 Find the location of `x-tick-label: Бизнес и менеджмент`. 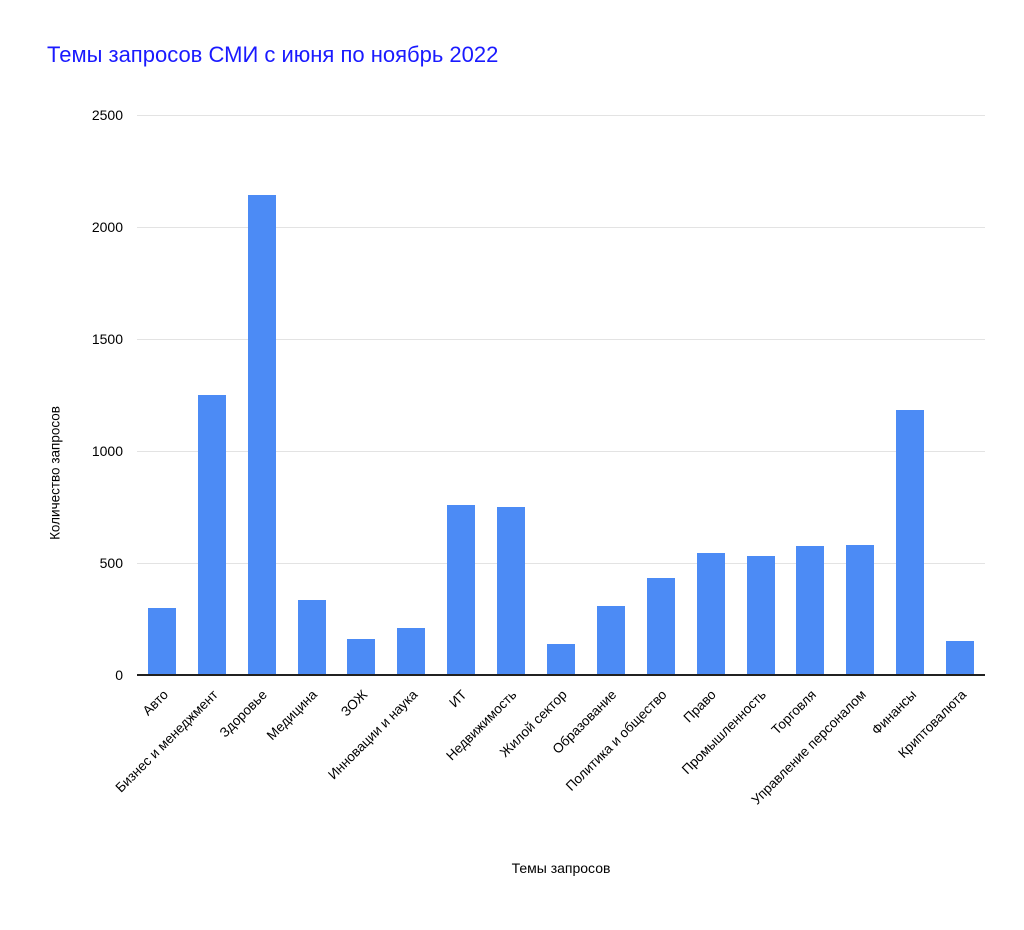

x-tick-label: Бизнес и менеджмент is located at coordinates (166, 741).